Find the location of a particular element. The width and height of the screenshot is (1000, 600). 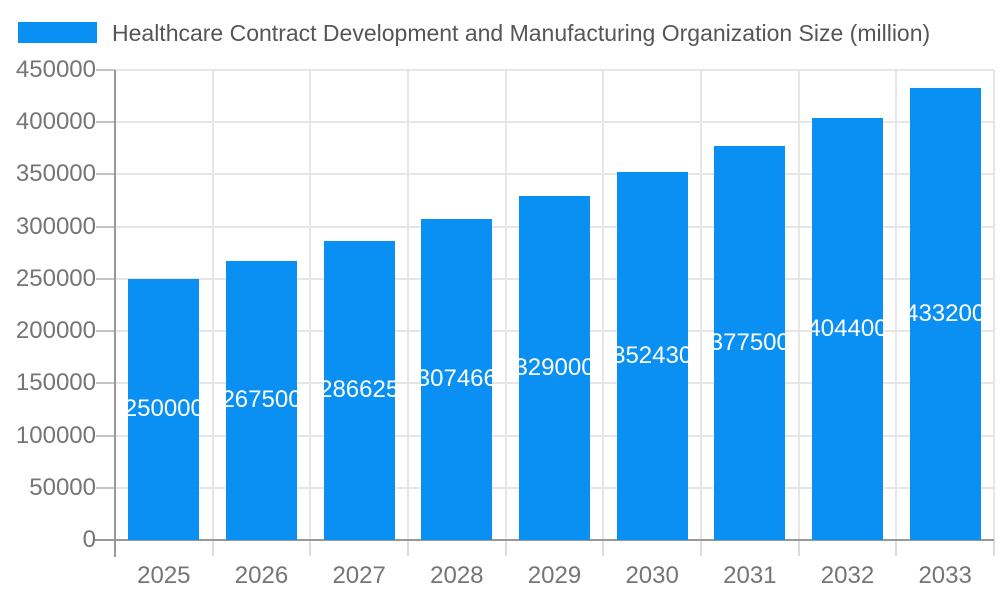

y-axis-tick-label: 250000 is located at coordinates (55, 278).